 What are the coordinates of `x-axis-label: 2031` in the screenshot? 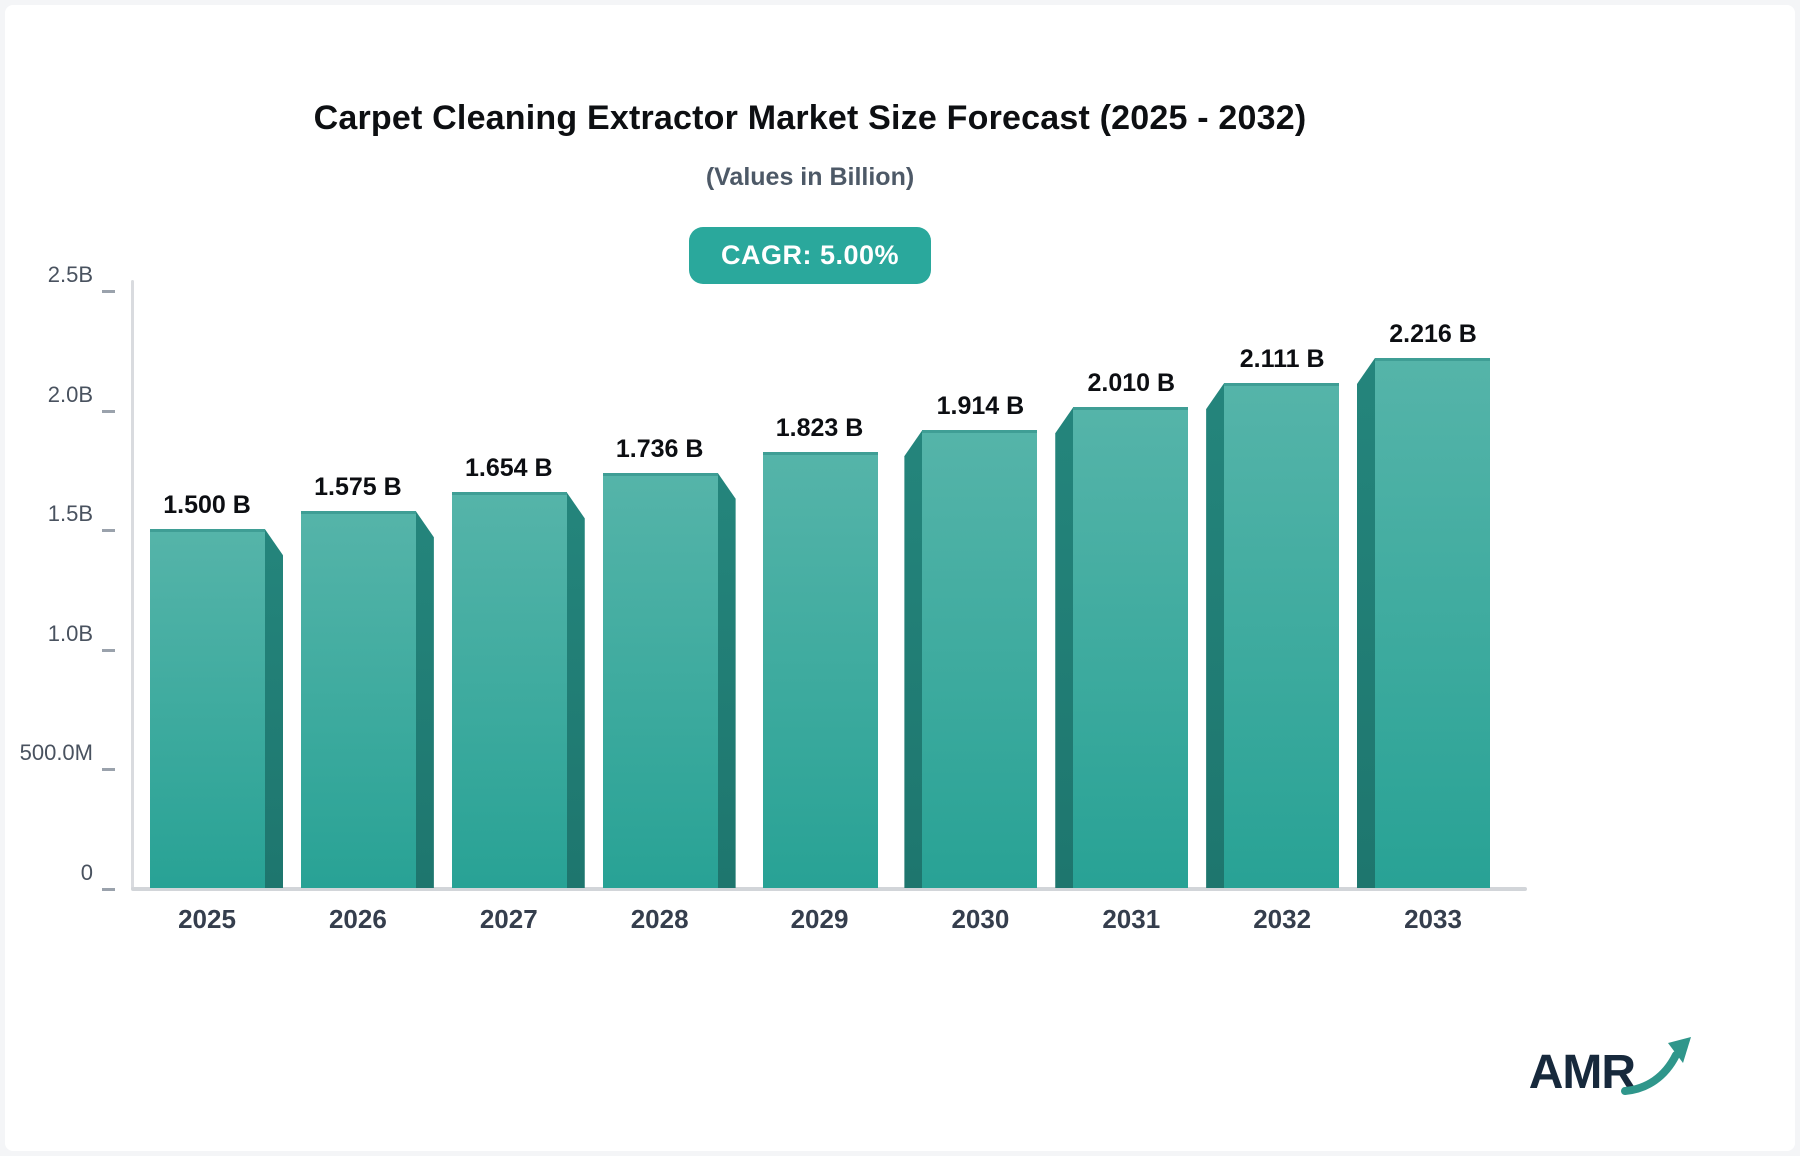 It's located at (1131, 919).